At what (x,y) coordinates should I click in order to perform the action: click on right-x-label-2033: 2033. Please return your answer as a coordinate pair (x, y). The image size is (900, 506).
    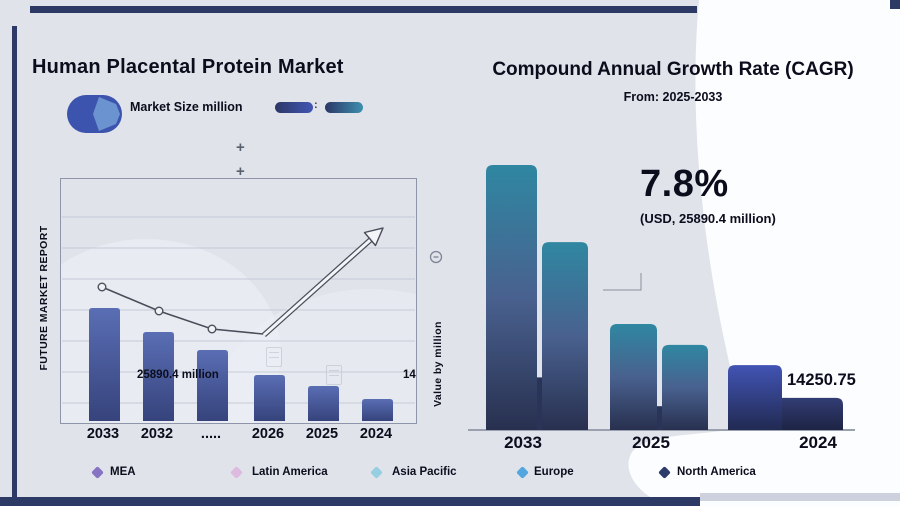
    Looking at the image, I should click on (523, 442).